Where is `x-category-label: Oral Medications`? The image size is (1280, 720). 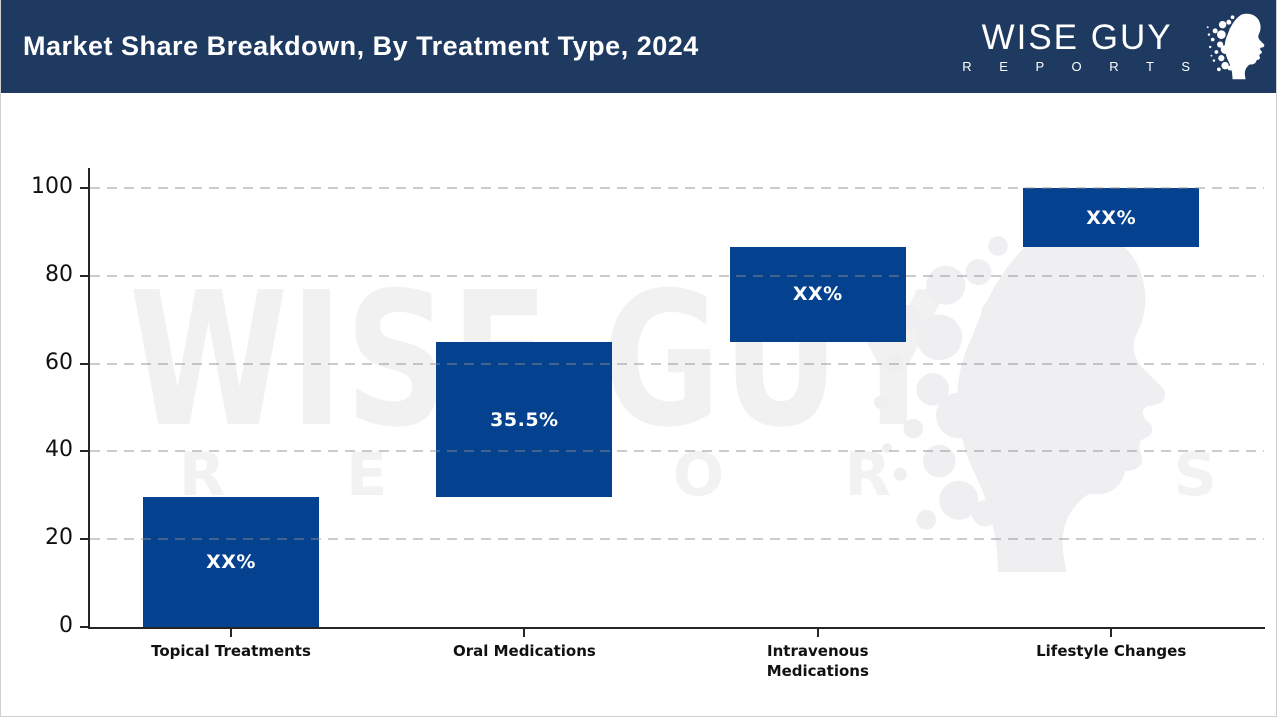 x-category-label: Oral Medications is located at coordinates (524, 651).